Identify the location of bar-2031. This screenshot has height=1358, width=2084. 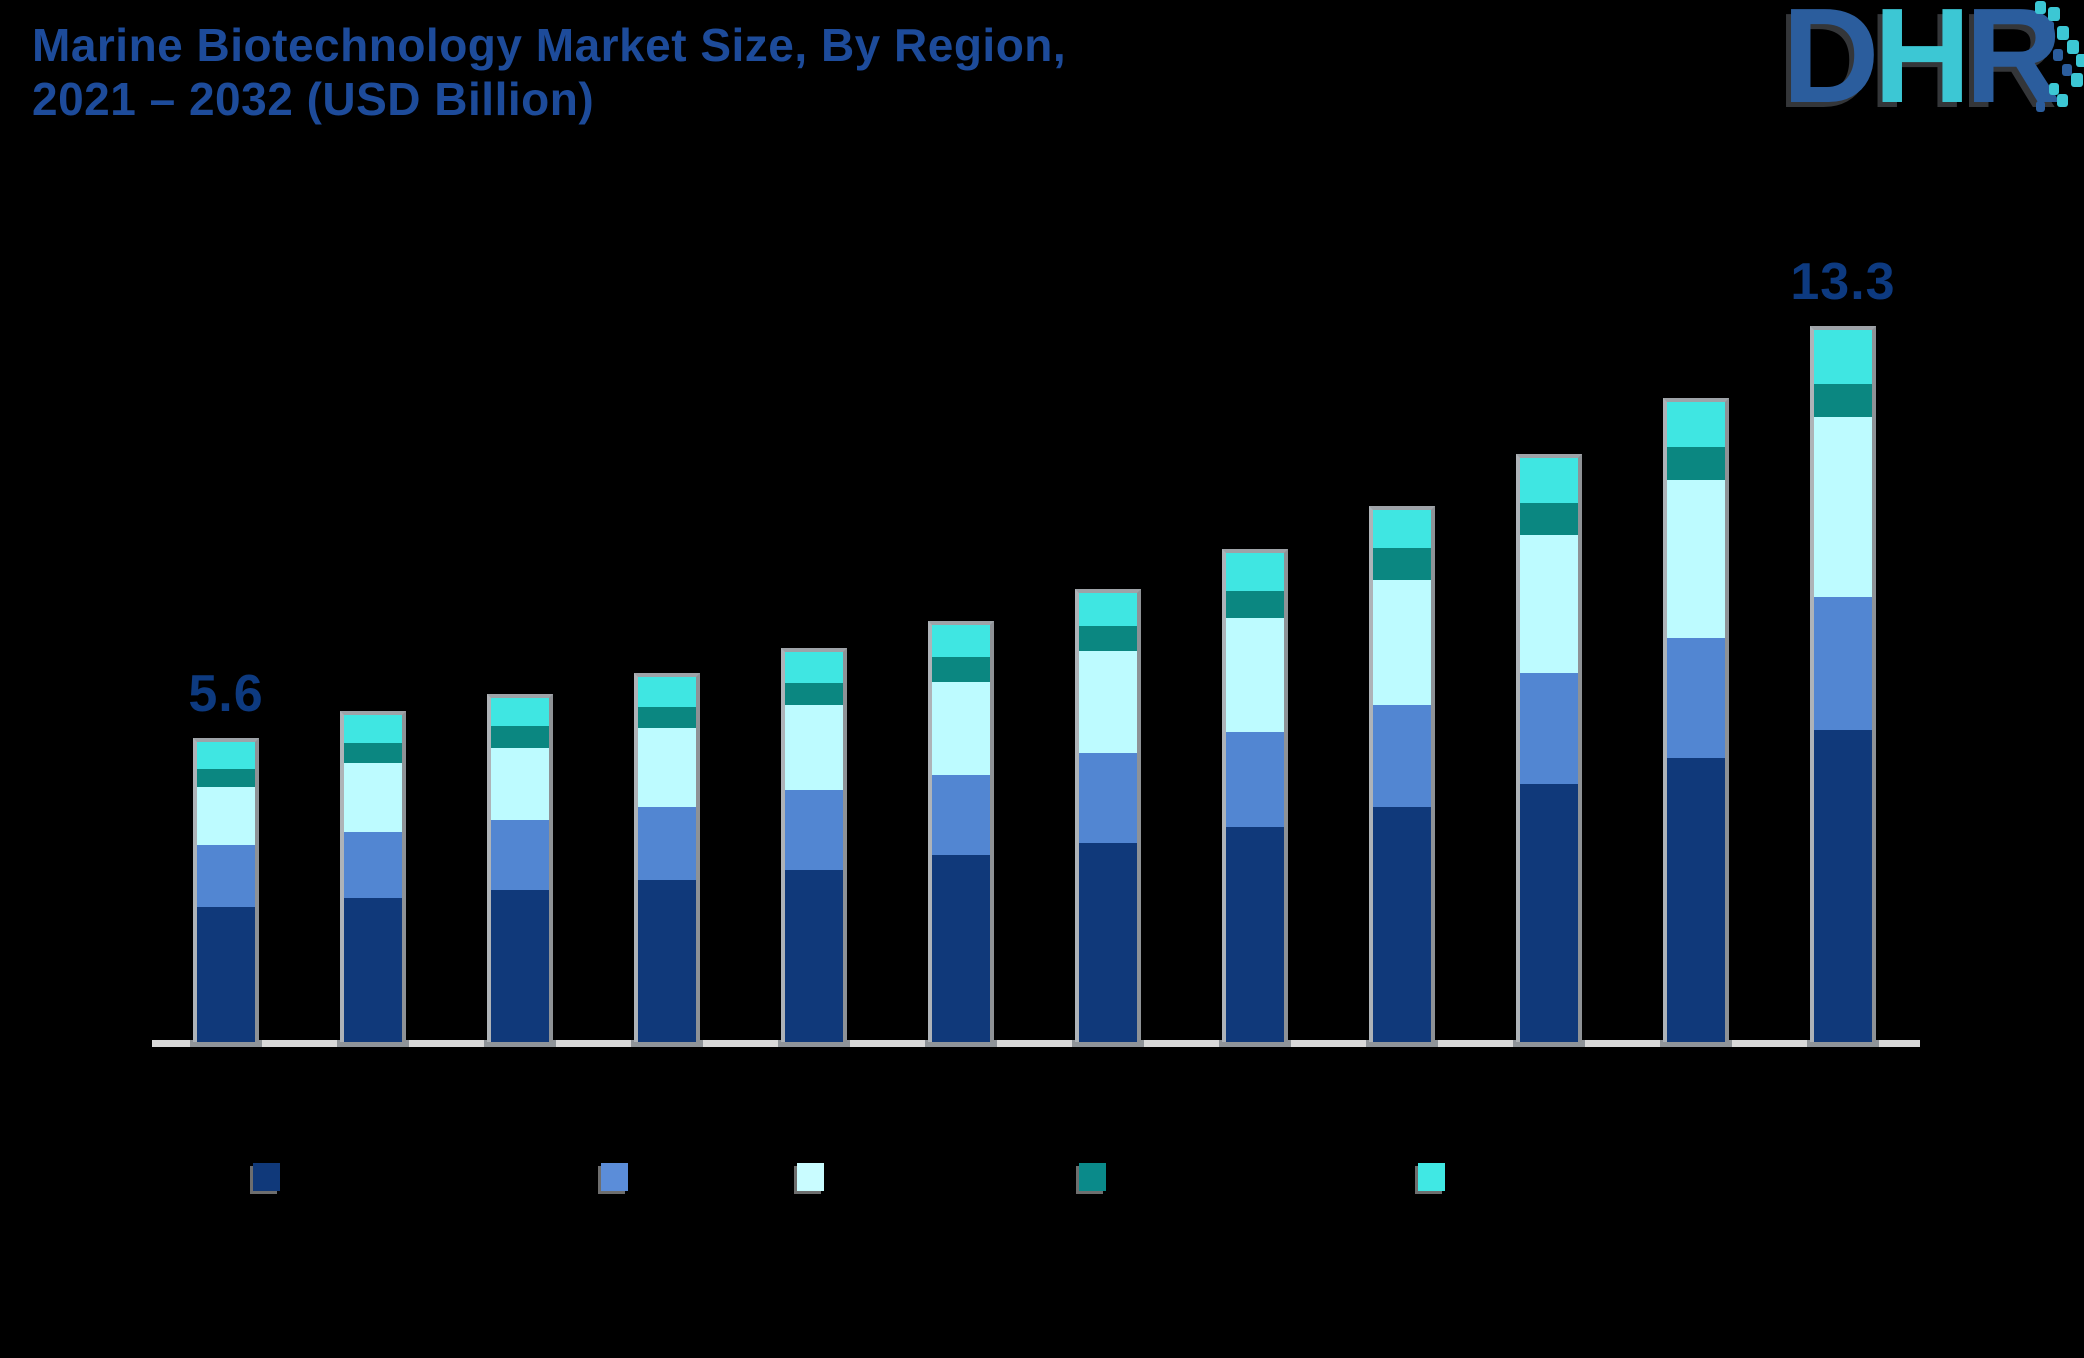
(1696, 720).